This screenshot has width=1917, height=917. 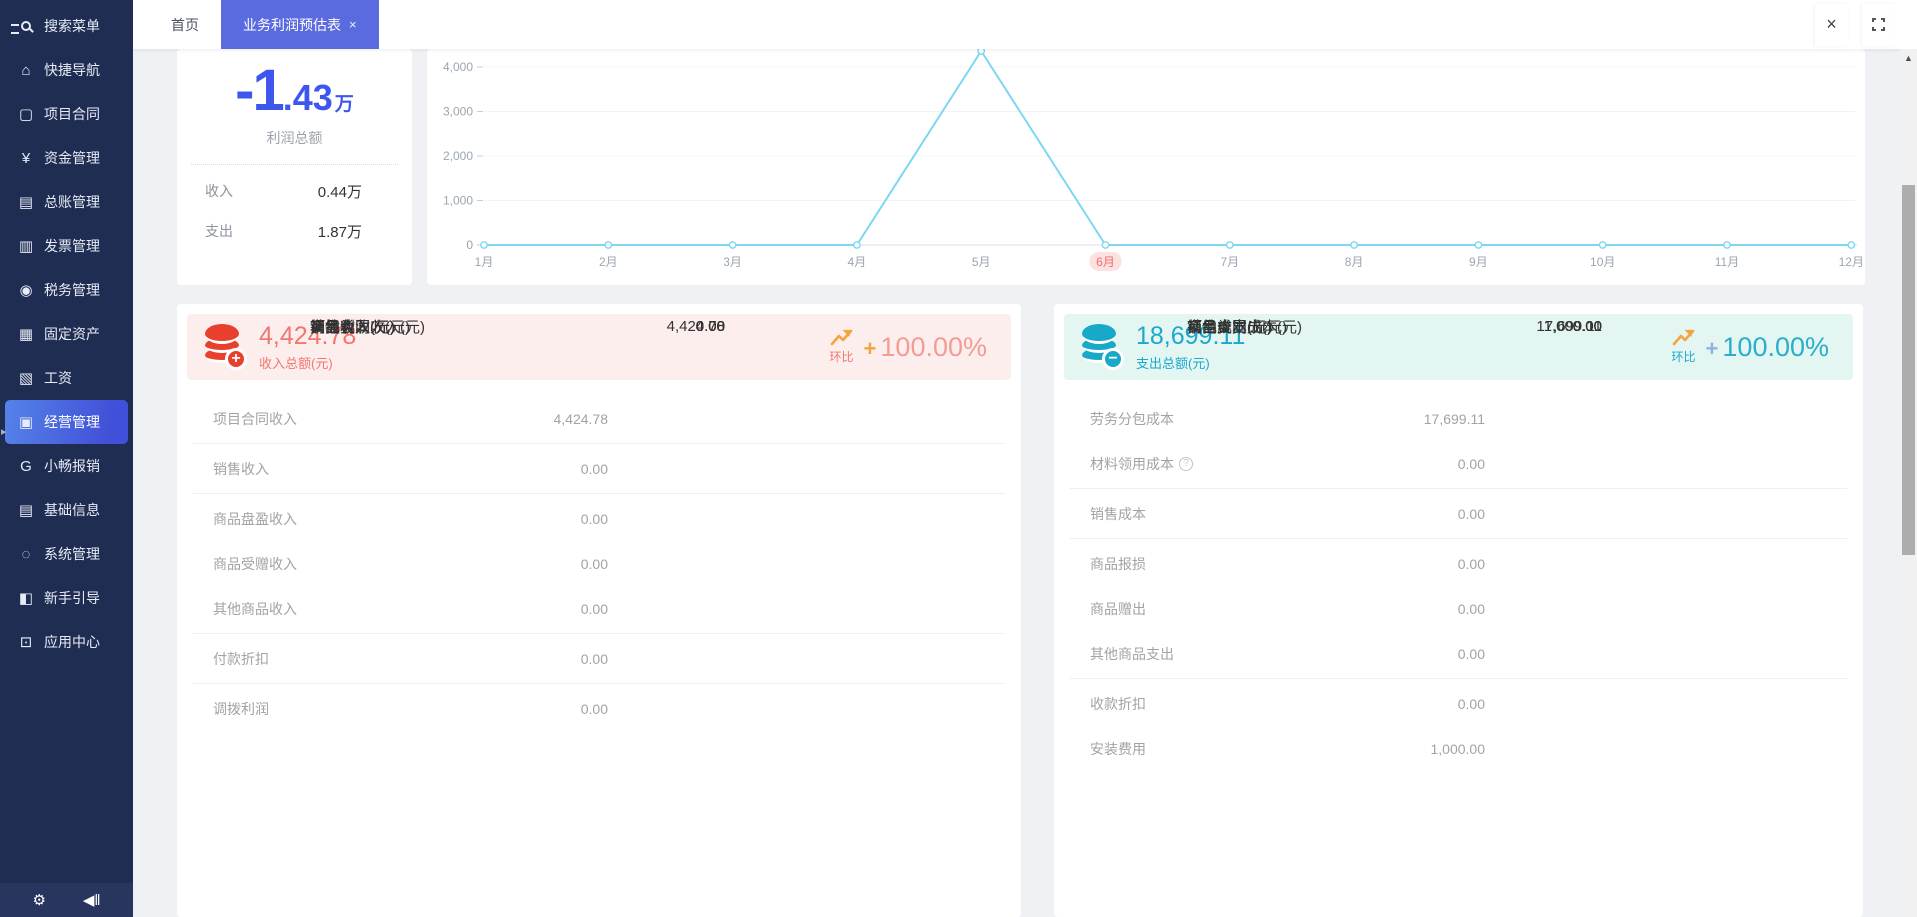 I want to click on svg-text: 1,000, so click(x=458, y=201).